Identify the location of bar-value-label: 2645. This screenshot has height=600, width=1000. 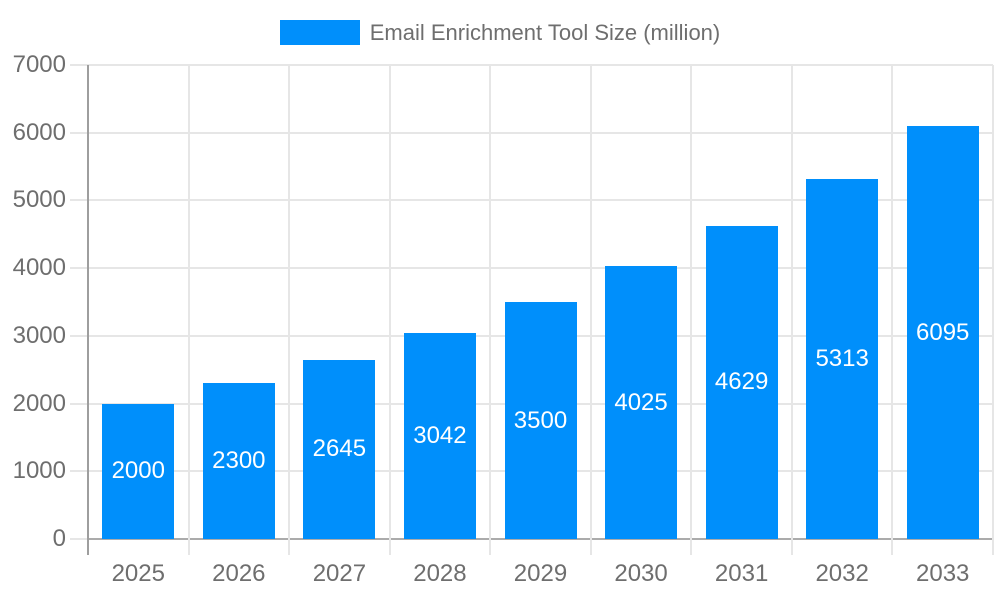
(339, 449).